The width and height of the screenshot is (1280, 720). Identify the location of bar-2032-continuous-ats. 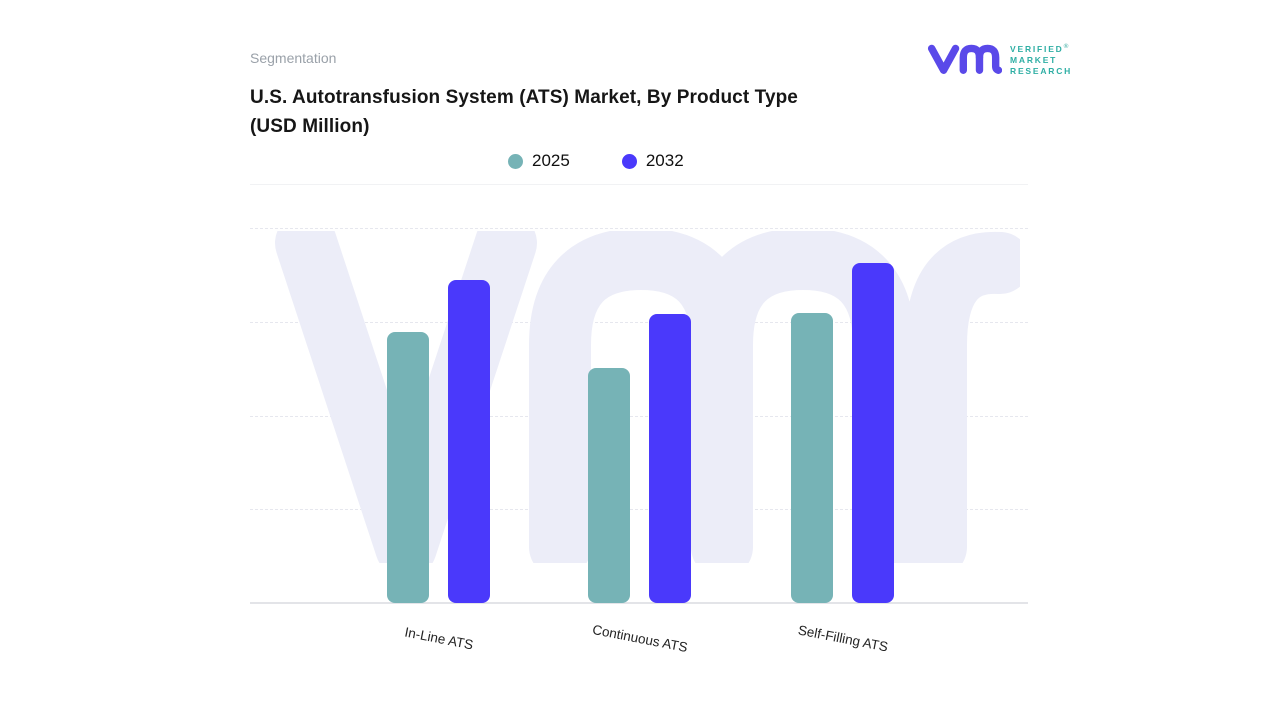
(670, 458).